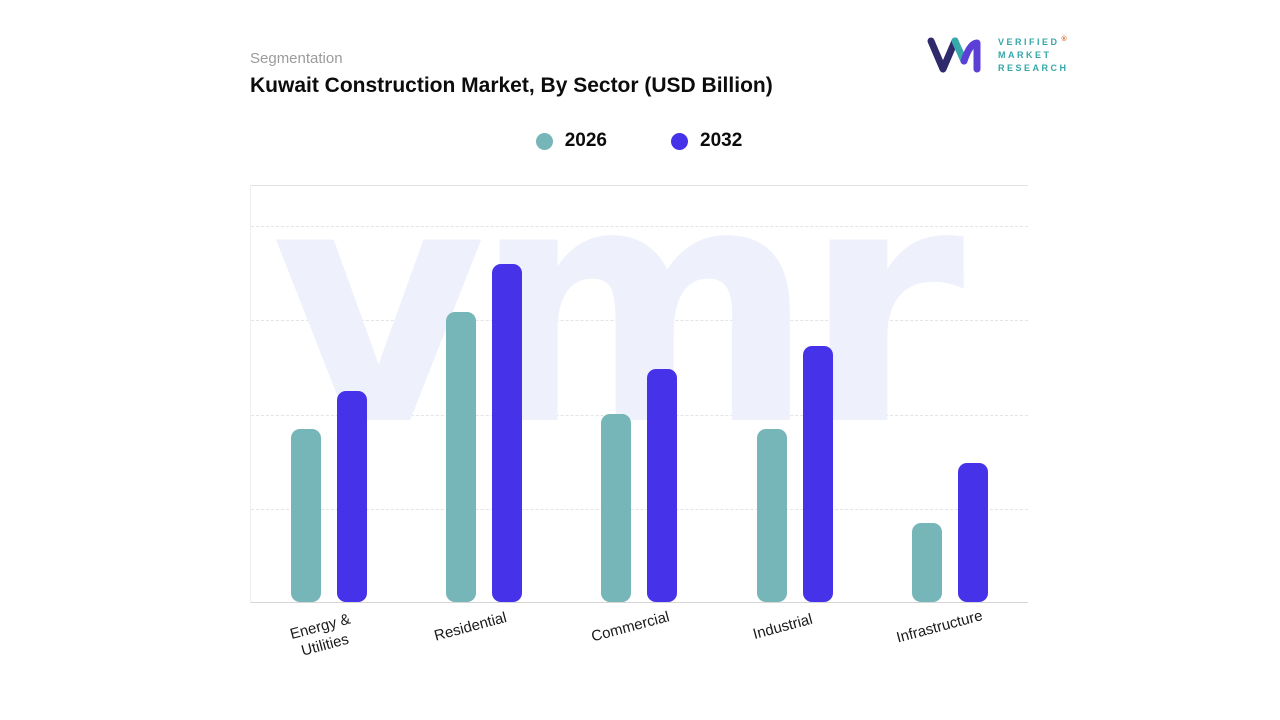 The height and width of the screenshot is (720, 1280). Describe the element at coordinates (817, 474) in the screenshot. I see `bar-2032-industrial` at that location.